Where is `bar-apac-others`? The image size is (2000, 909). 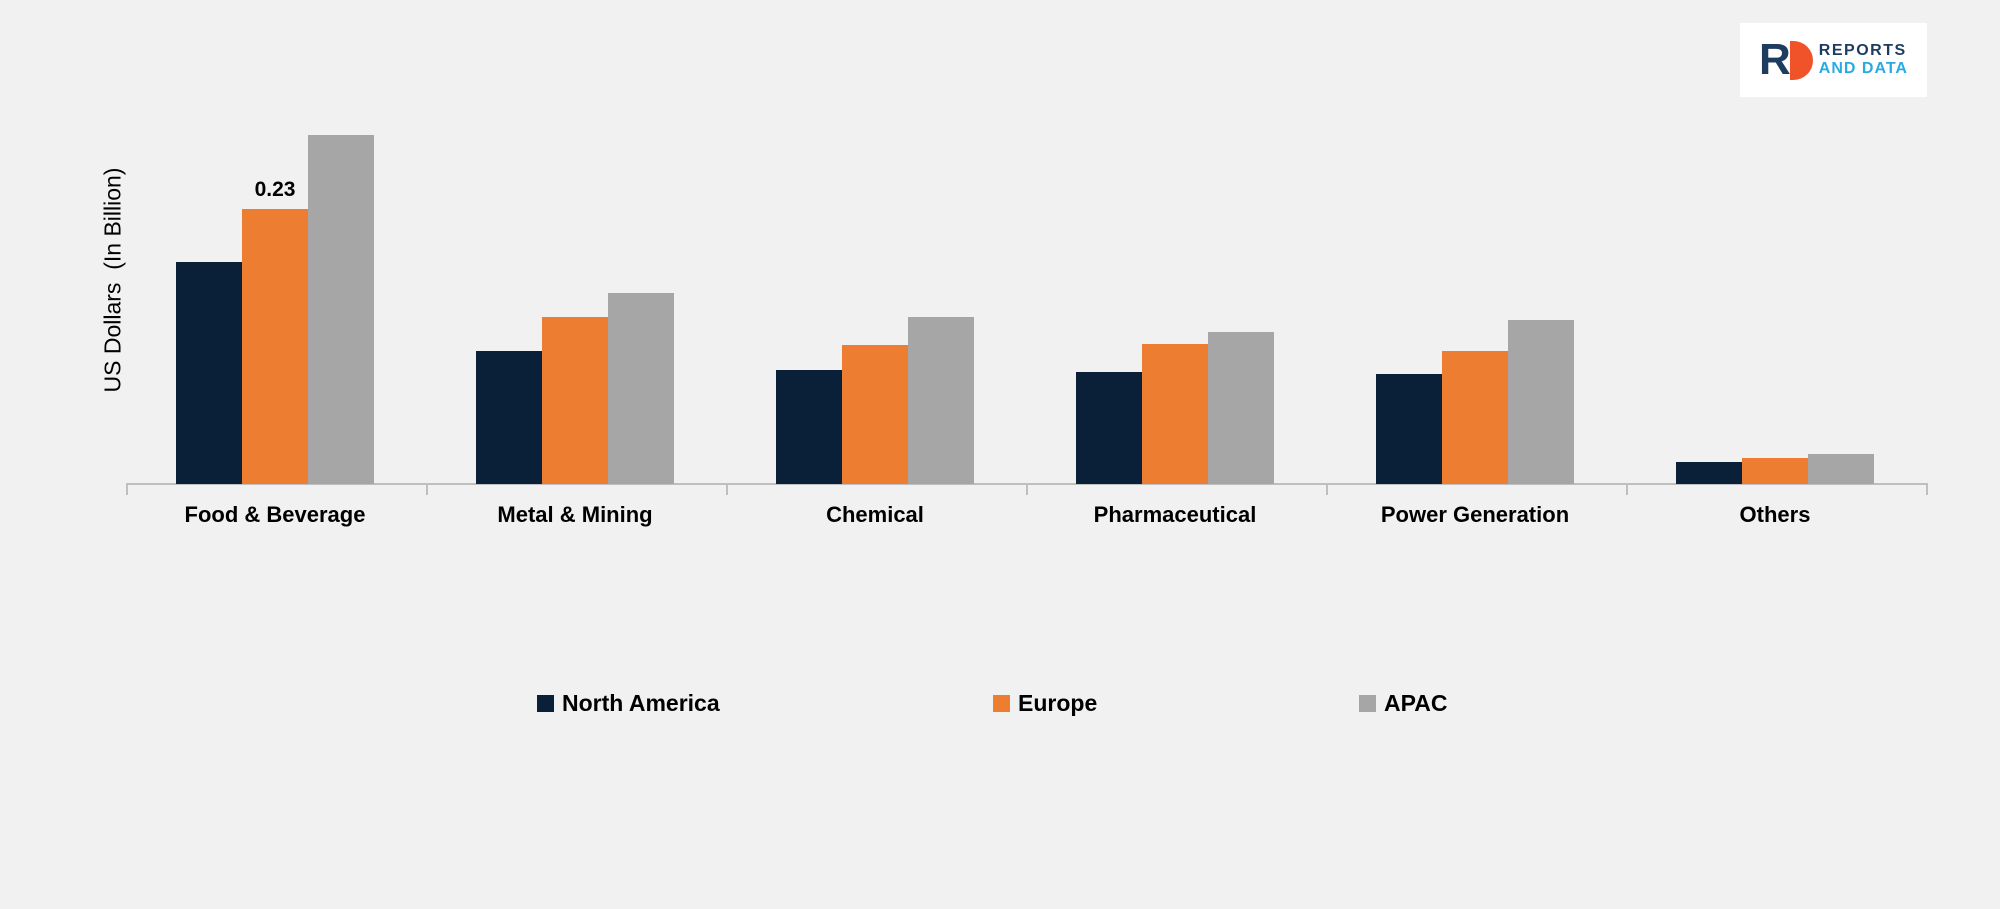 bar-apac-others is located at coordinates (1841, 469).